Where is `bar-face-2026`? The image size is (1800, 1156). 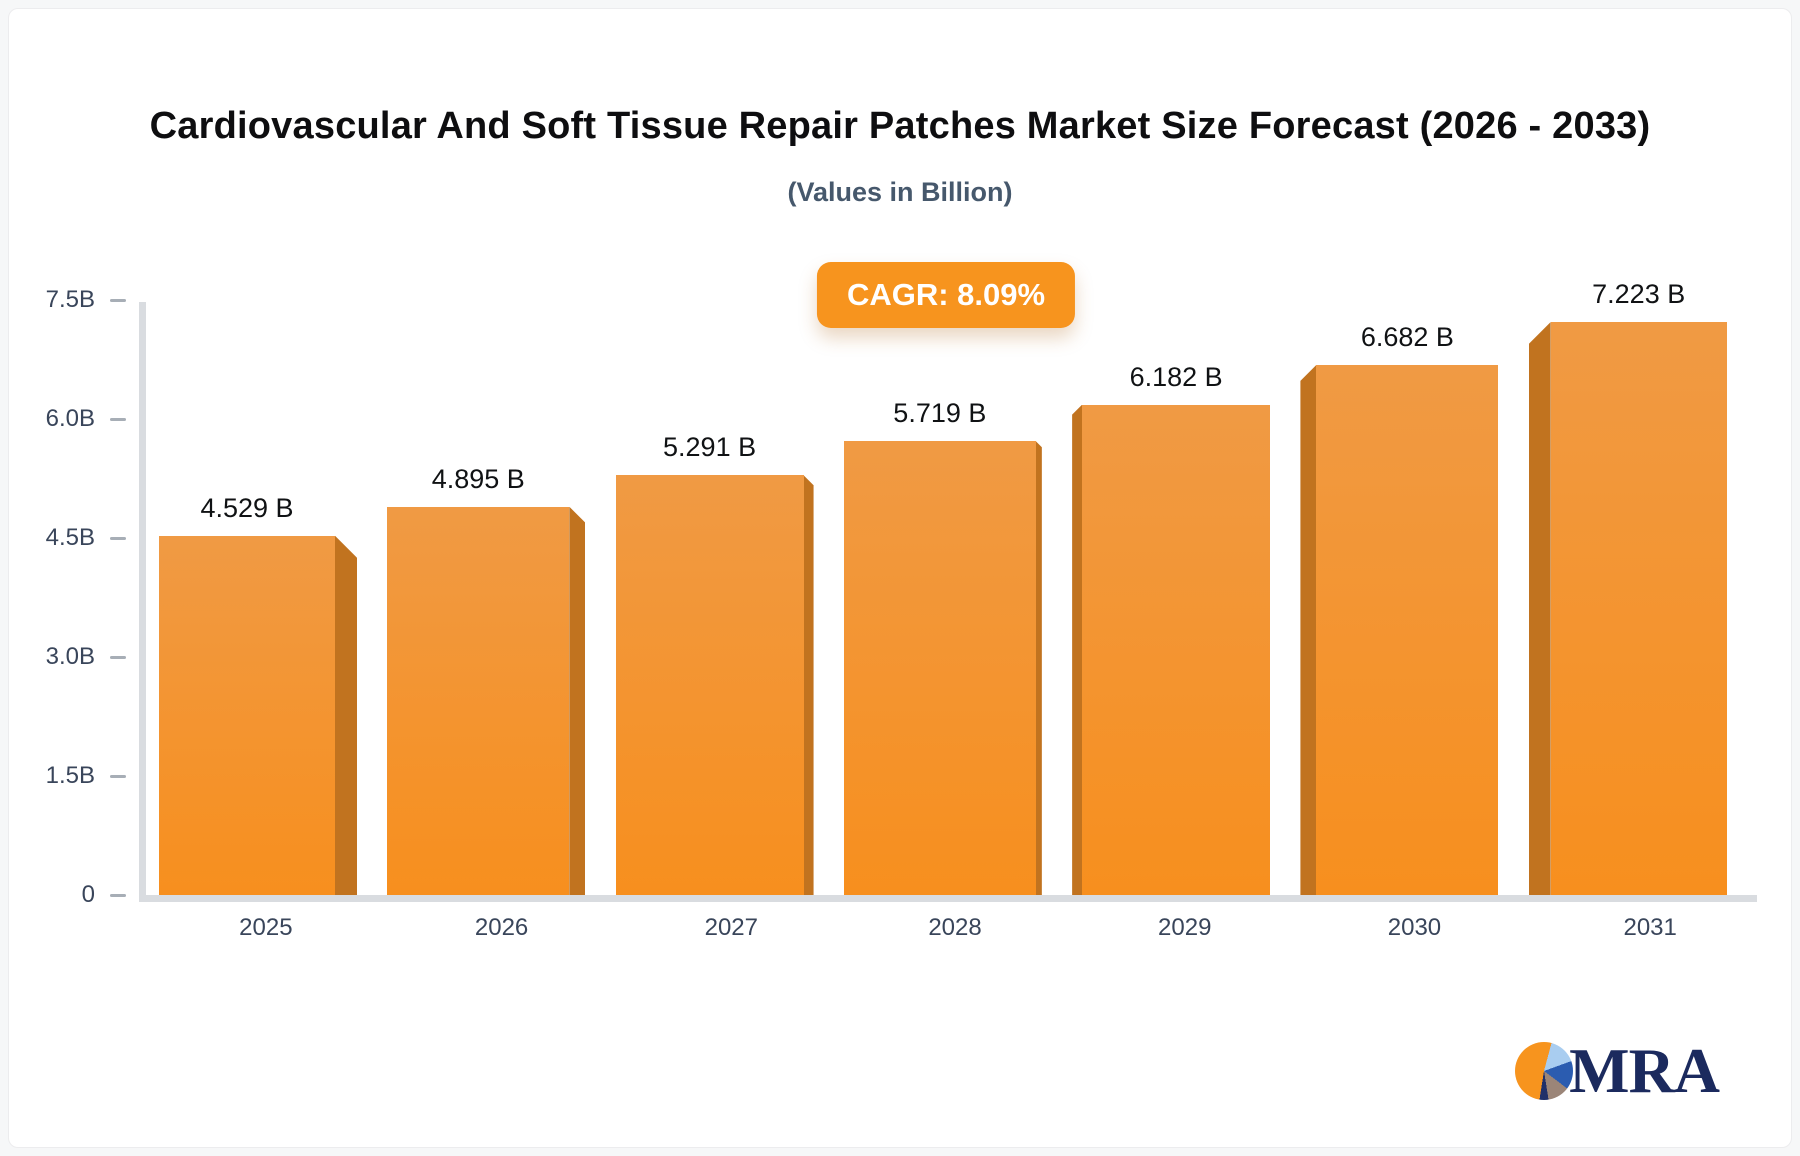
bar-face-2026 is located at coordinates (478, 700).